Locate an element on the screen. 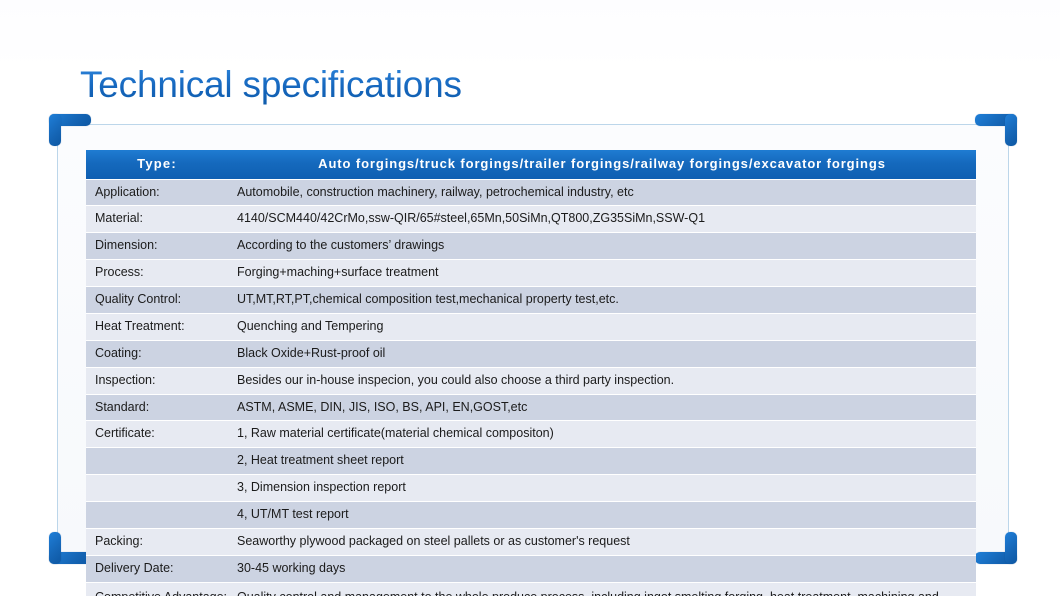 This screenshot has width=1060, height=596. row-label: Coating: is located at coordinates (157, 354).